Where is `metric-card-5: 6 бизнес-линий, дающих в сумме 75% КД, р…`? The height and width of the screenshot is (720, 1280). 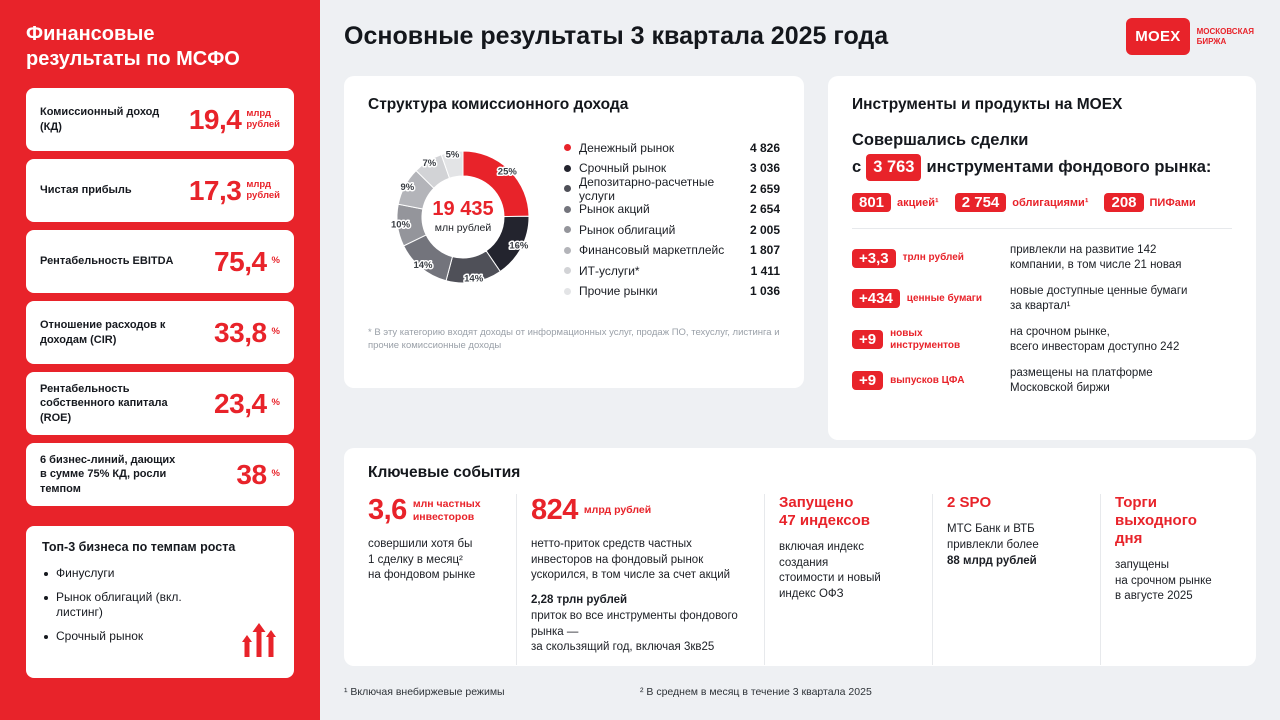 metric-card-5: 6 бизнес-линий, дающих в сумме 75% КД, р… is located at coordinates (160, 474).